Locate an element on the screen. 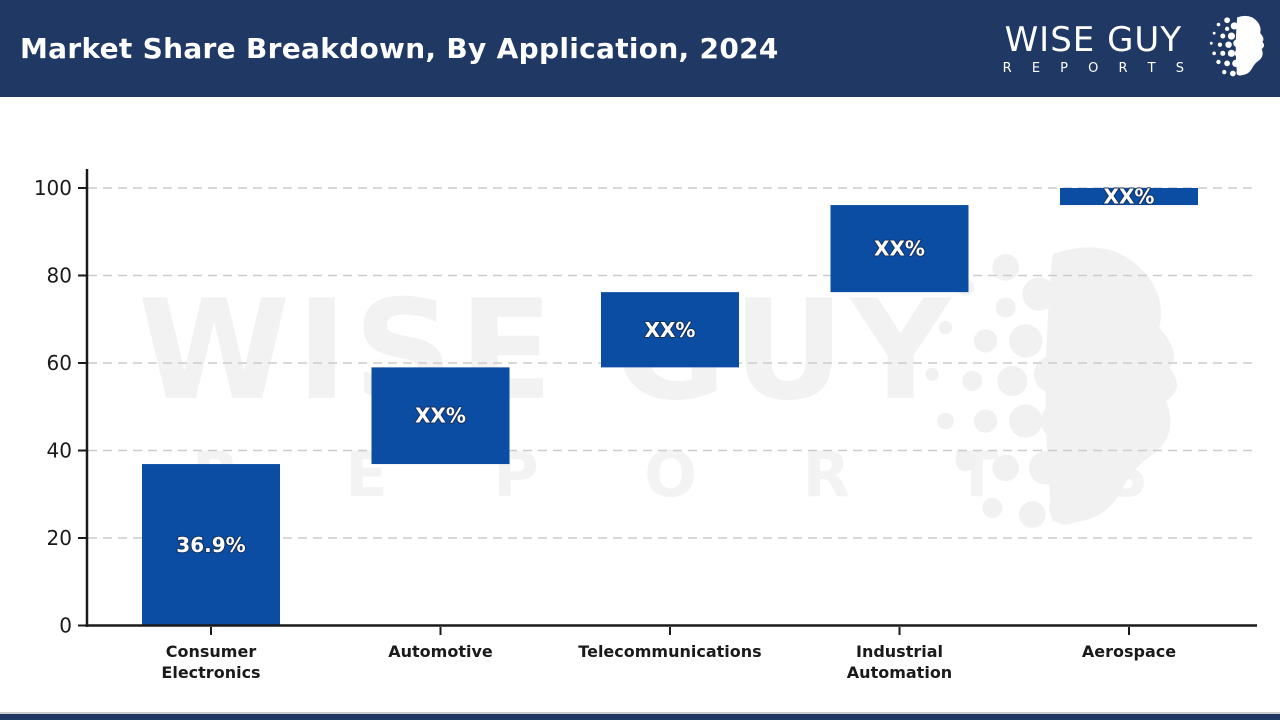 This screenshot has height=720, width=1280. bar-automotive is located at coordinates (440, 416).